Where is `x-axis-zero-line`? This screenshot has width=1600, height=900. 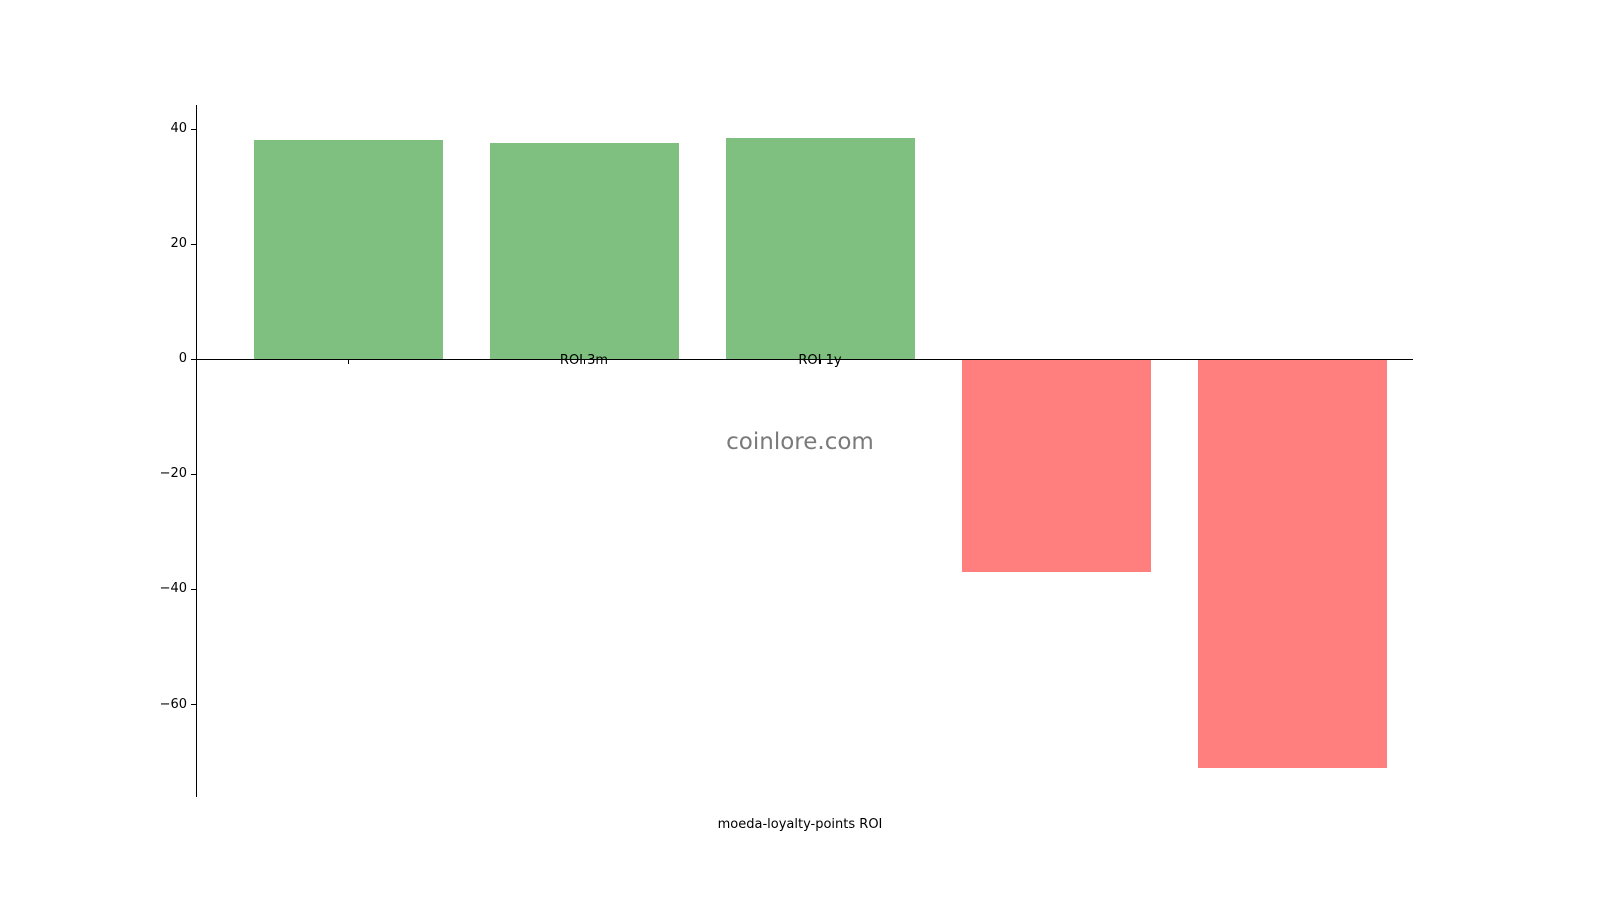 x-axis-zero-line is located at coordinates (804, 359).